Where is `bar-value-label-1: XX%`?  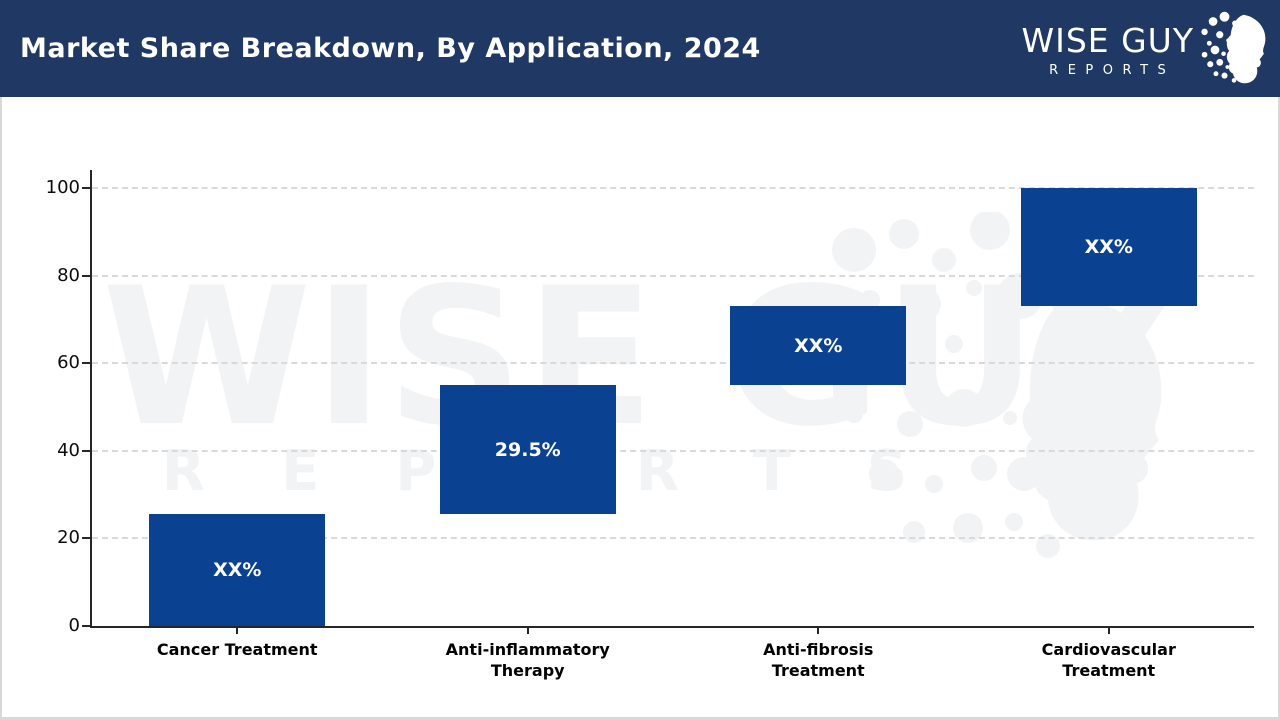
bar-value-label-1: XX% is located at coordinates (237, 570).